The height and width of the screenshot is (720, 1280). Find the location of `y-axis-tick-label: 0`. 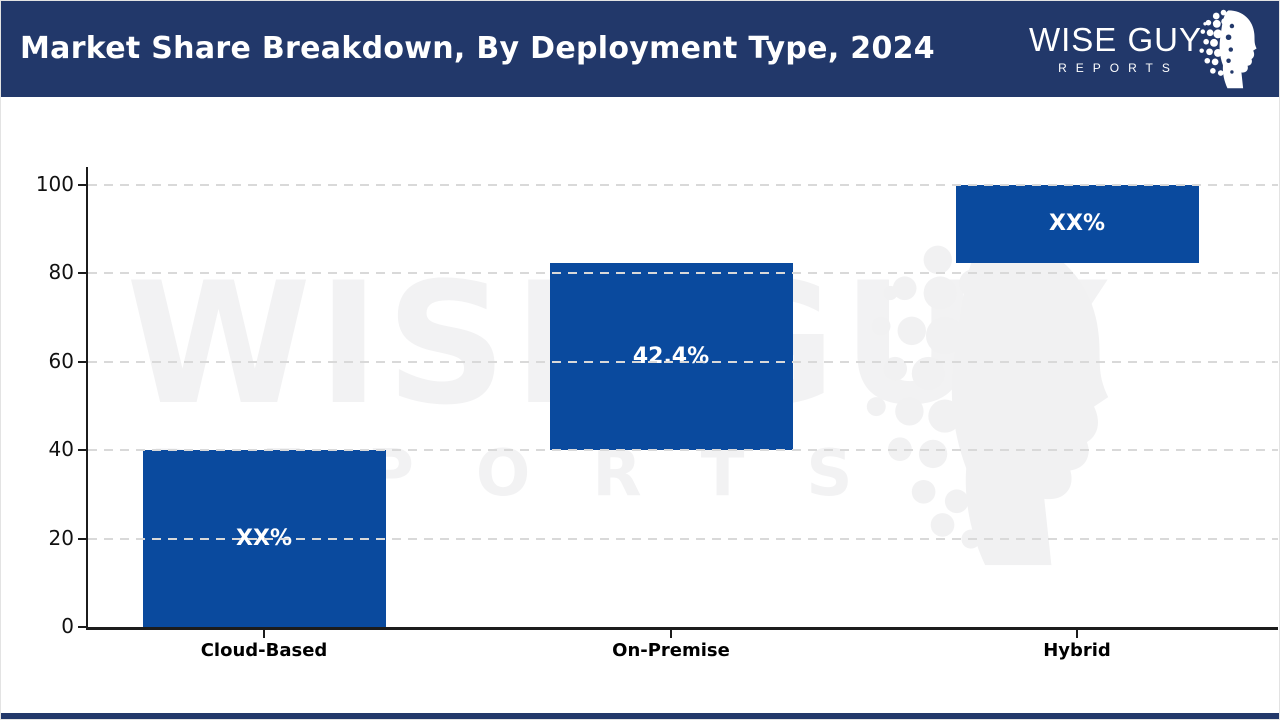

y-axis-tick-label: 0 is located at coordinates (67, 626).